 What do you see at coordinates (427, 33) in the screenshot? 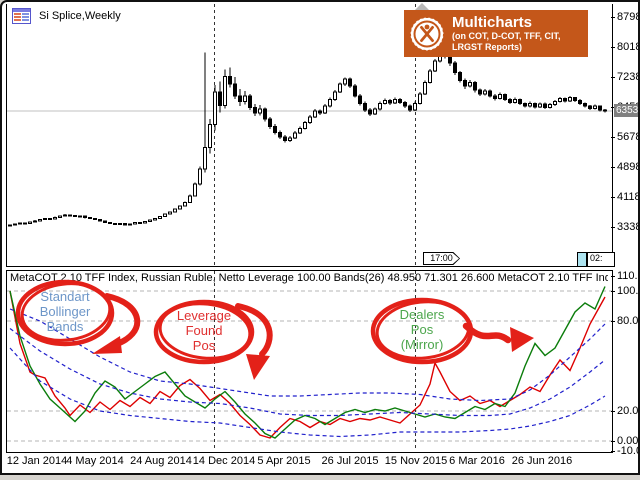
I see `multicharts-logo-icon` at bounding box center [427, 33].